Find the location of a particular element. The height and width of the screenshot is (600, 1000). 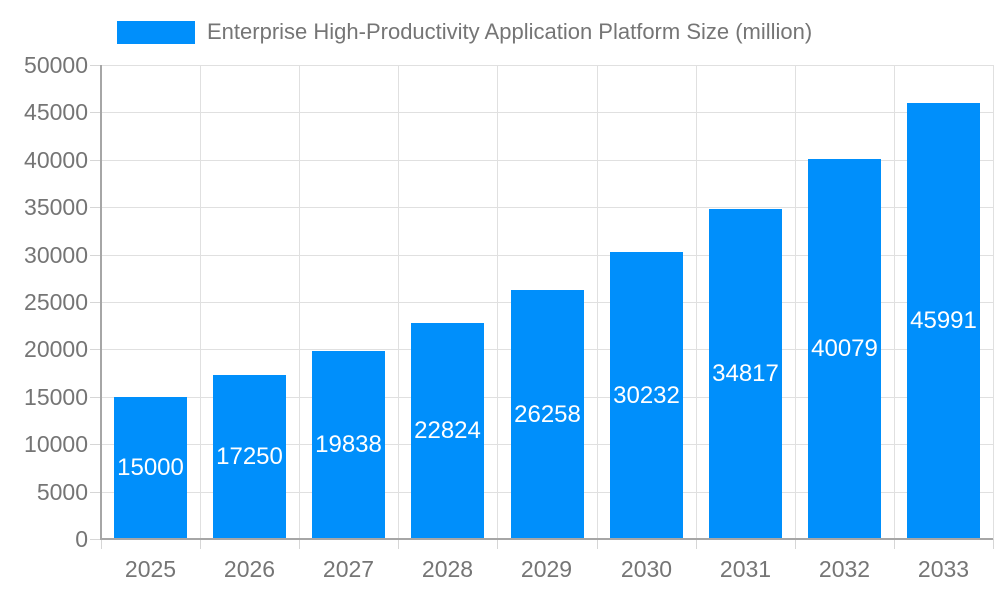

x-axis-label: 2026 is located at coordinates (249, 569).